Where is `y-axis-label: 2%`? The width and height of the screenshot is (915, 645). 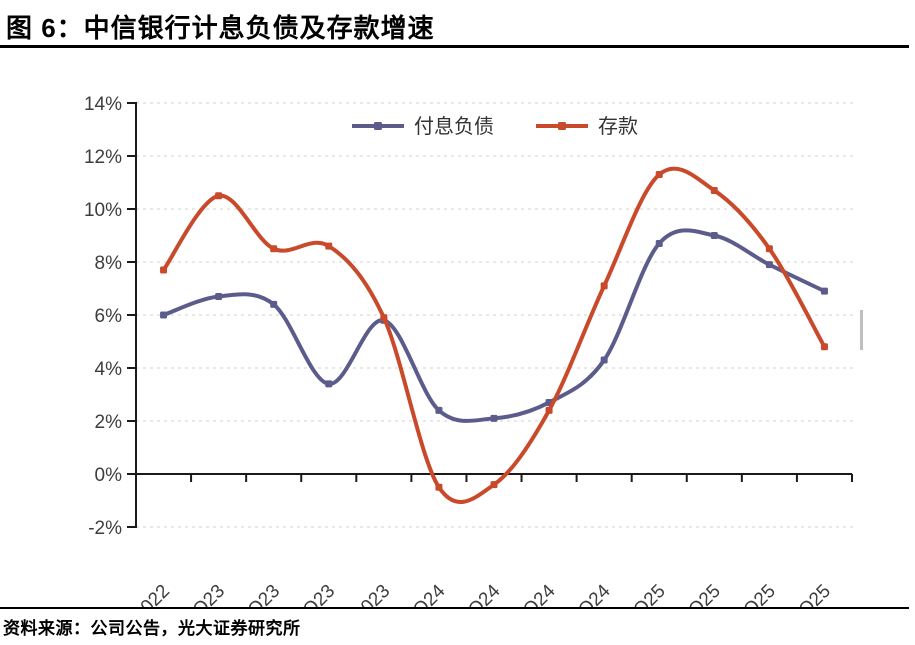 y-axis-label: 2% is located at coordinates (109, 422).